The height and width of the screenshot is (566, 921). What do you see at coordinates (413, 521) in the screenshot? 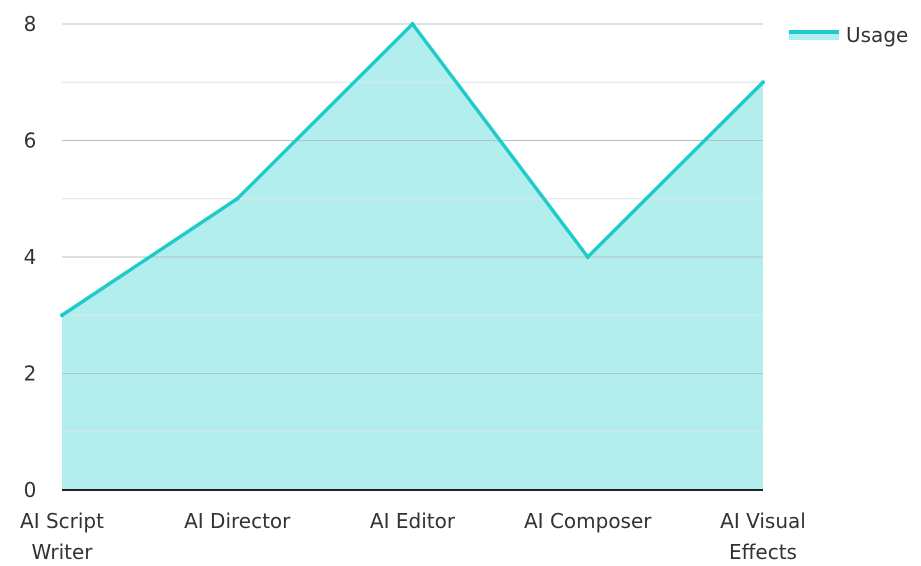
I see `x-tick-label: AI Editor` at bounding box center [413, 521].